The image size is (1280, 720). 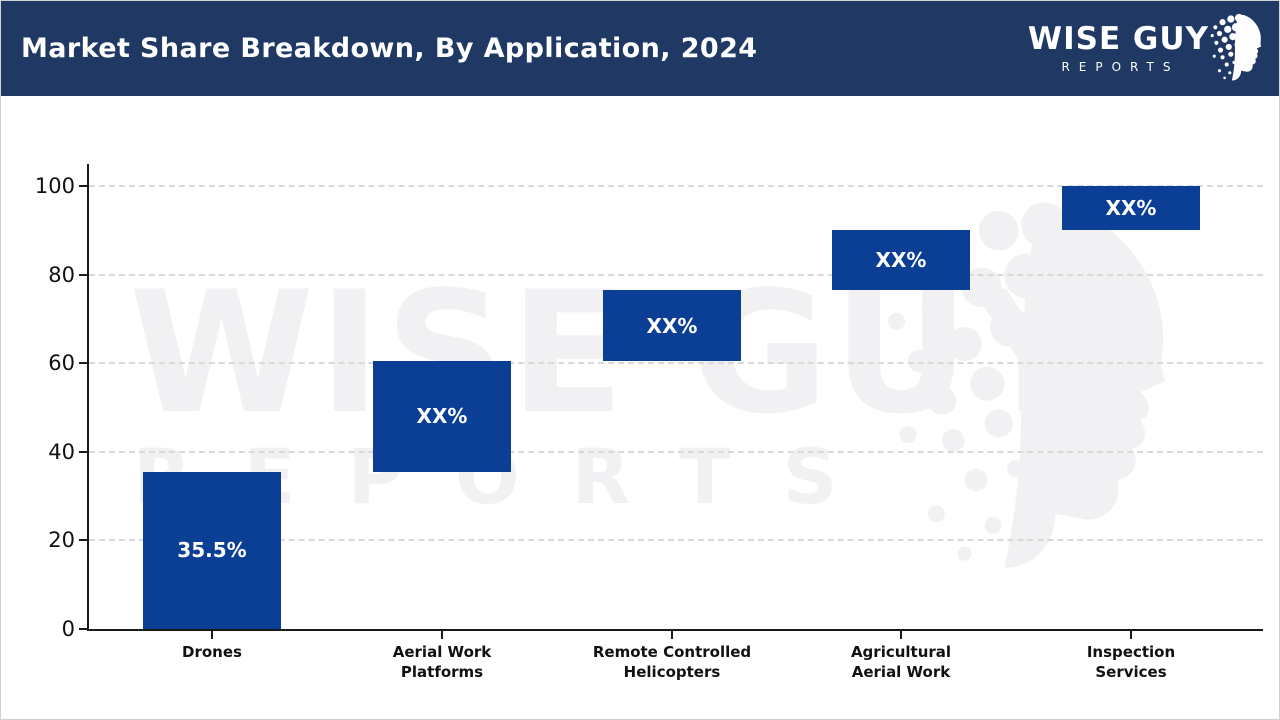 I want to click on x-category-label: Drones, so click(x=212, y=652).